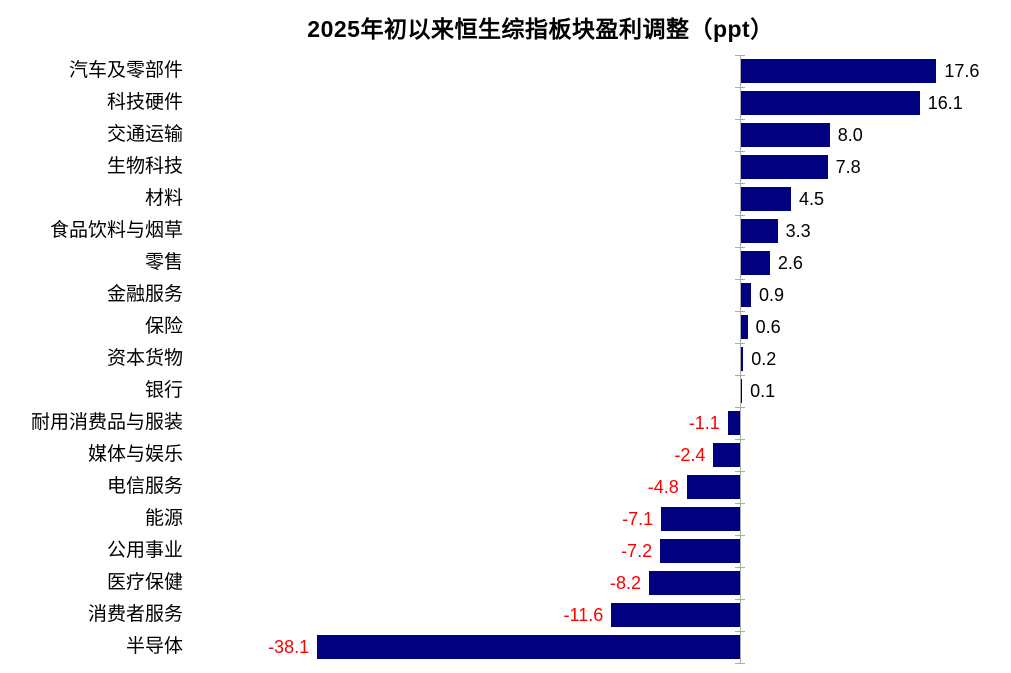 This screenshot has width=1011, height=673. Describe the element at coordinates (106, 422) in the screenshot. I see `category-label: 耐用消费品与服装` at that location.